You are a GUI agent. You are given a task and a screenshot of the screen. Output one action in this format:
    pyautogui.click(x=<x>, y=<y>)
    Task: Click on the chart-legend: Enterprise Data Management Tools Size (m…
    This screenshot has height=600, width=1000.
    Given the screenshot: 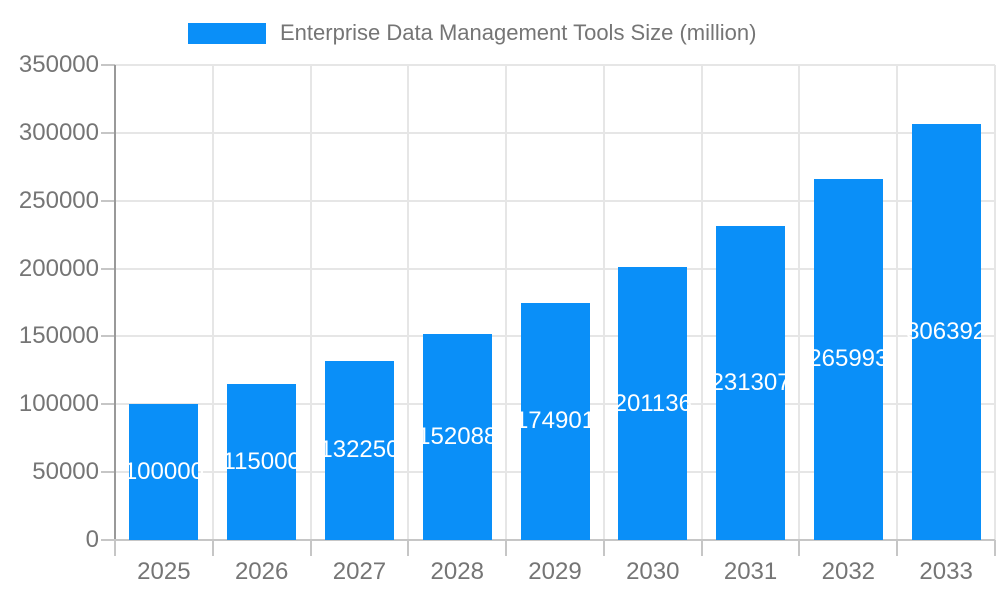 What is the action you would take?
    pyautogui.click(x=472, y=32)
    